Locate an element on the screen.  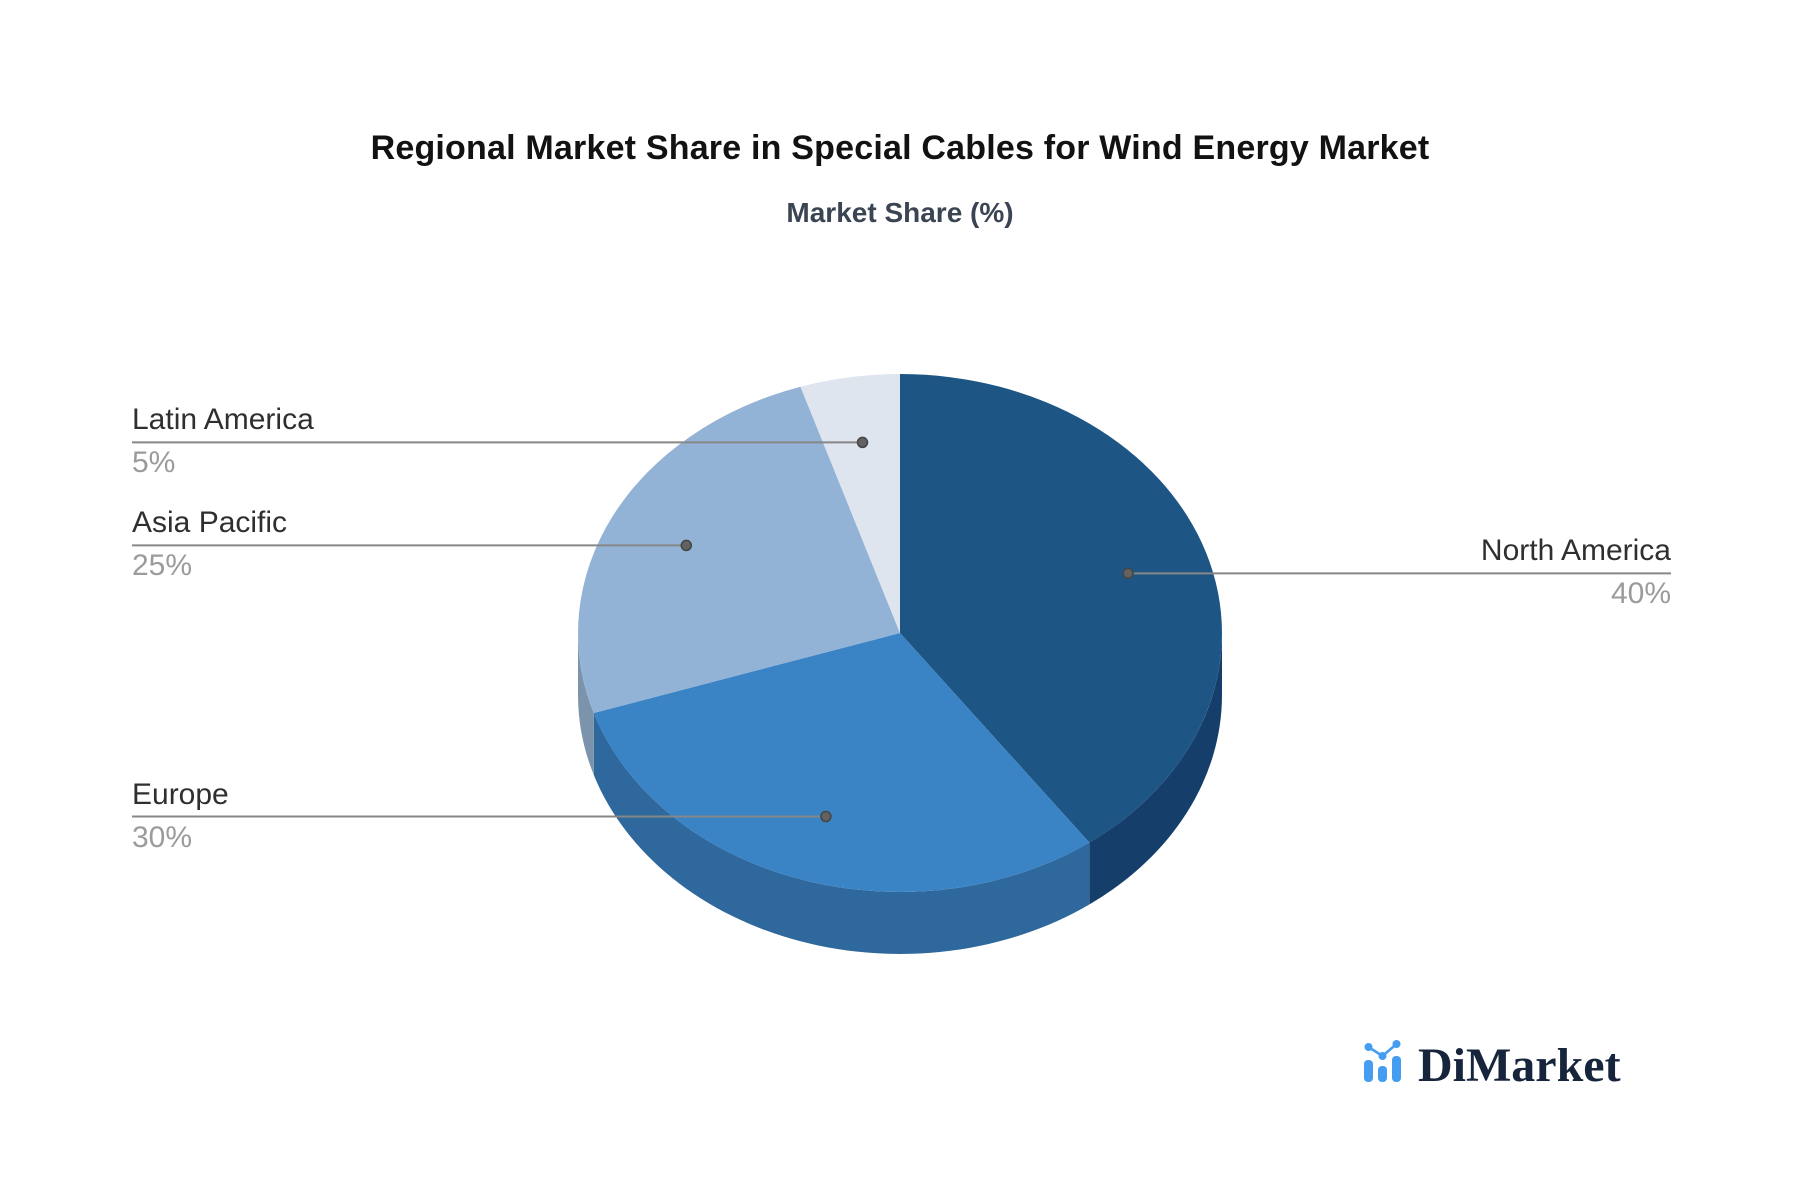
leader-dot-europe is located at coordinates (826, 816).